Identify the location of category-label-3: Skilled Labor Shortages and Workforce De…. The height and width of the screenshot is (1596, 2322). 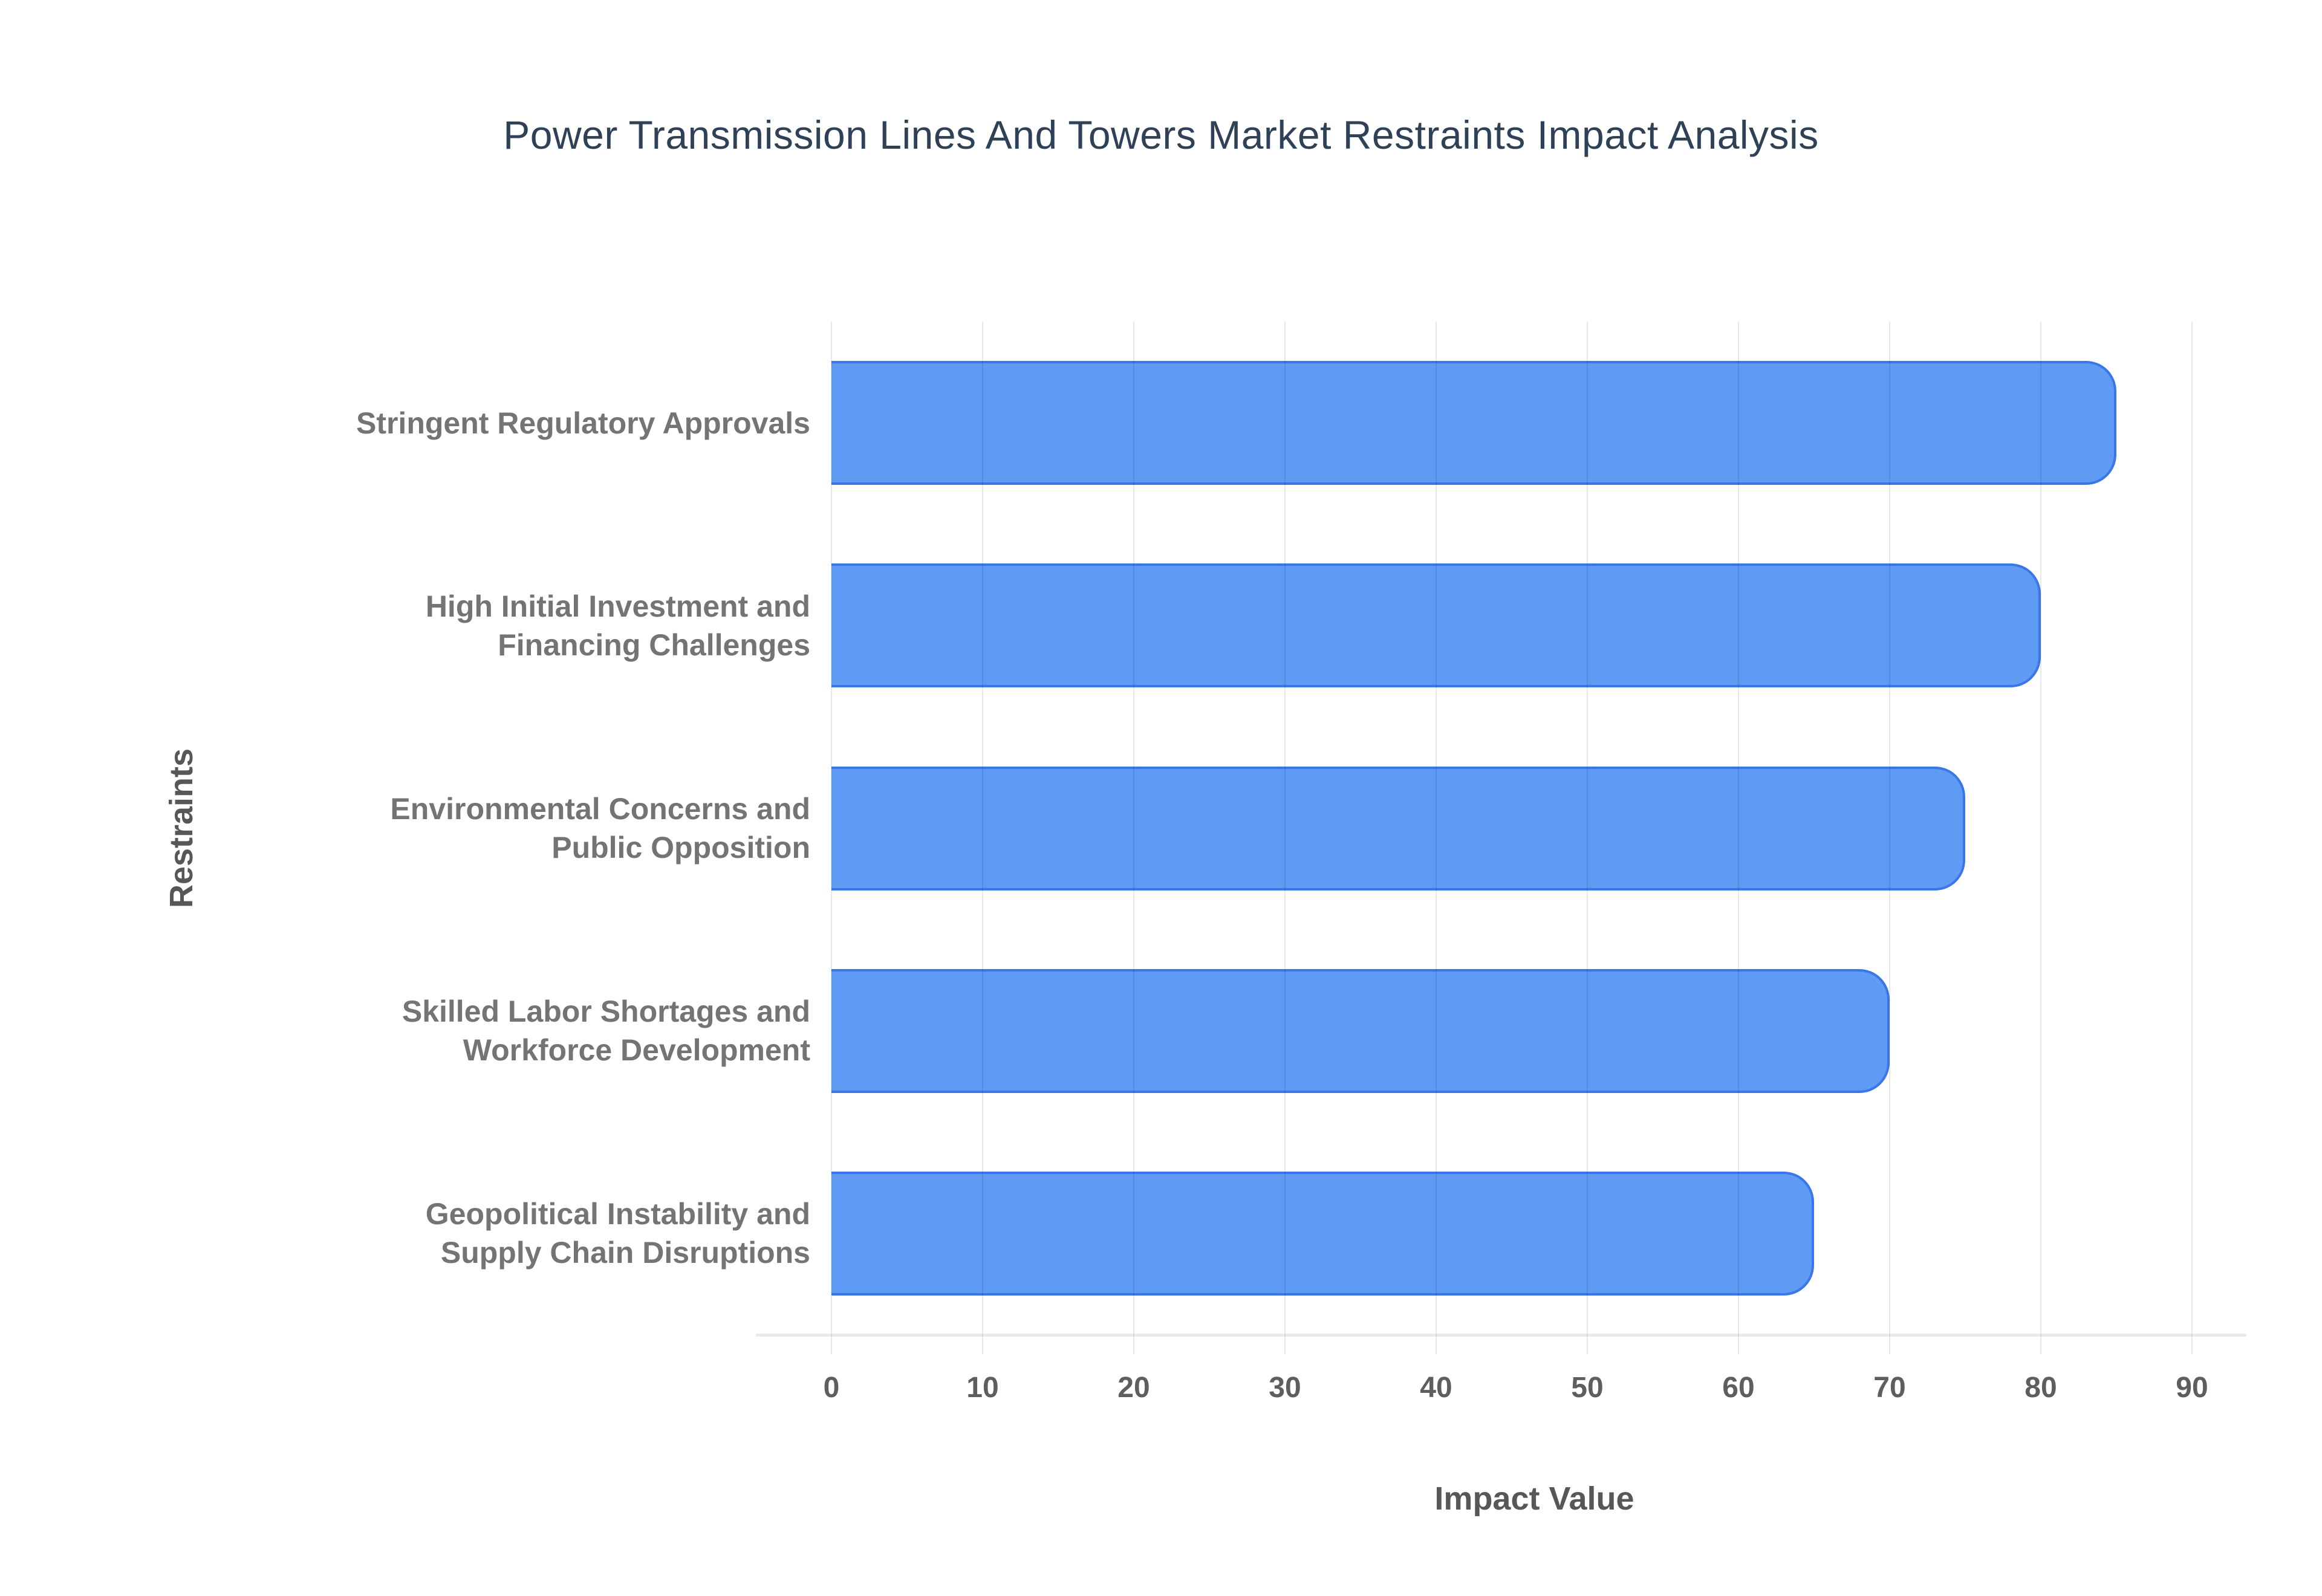
(606, 1031).